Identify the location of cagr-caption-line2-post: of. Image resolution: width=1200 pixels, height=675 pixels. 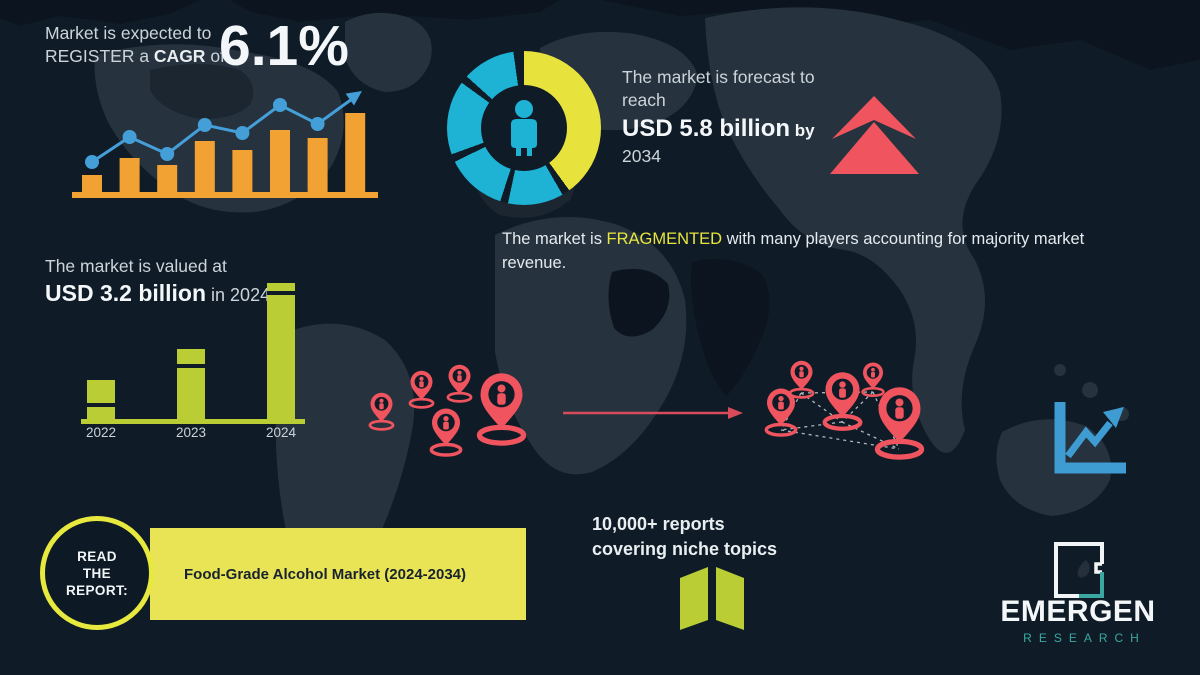
(215, 56).